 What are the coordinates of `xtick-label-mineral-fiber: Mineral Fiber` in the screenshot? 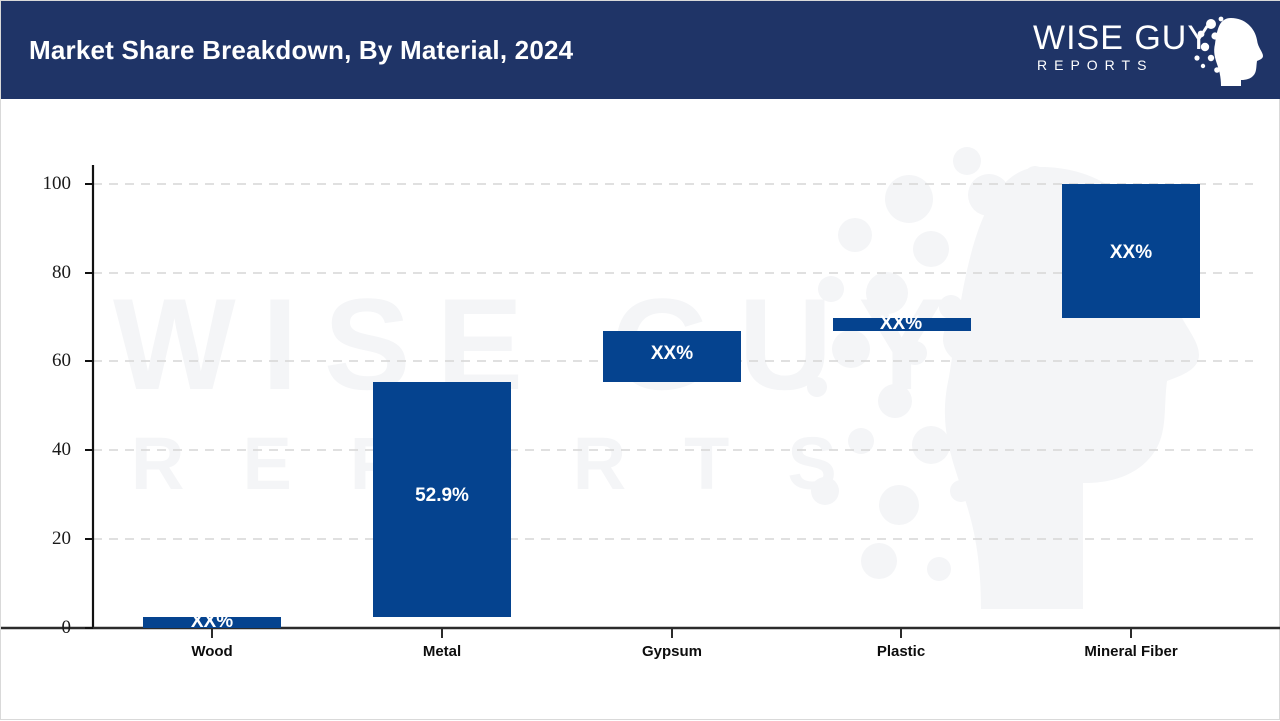 It's located at (1131, 651).